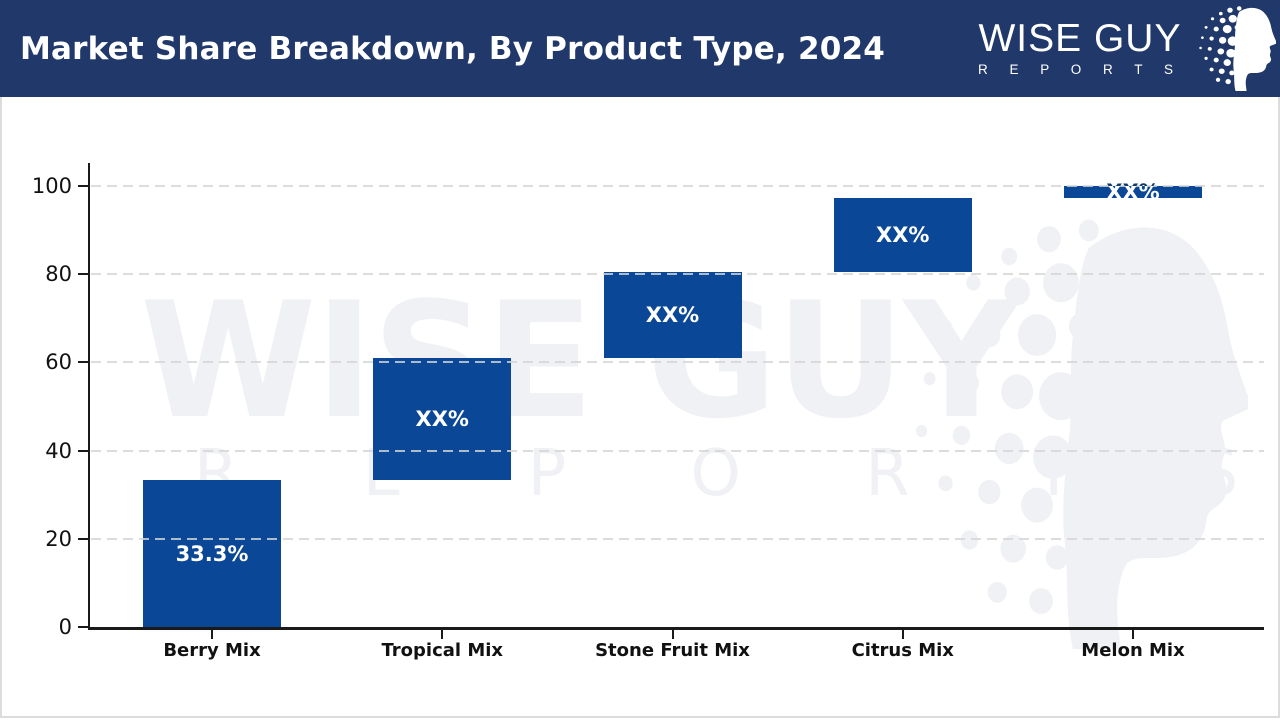  I want to click on logo-wordmark: WISE GUY, so click(1080, 39).